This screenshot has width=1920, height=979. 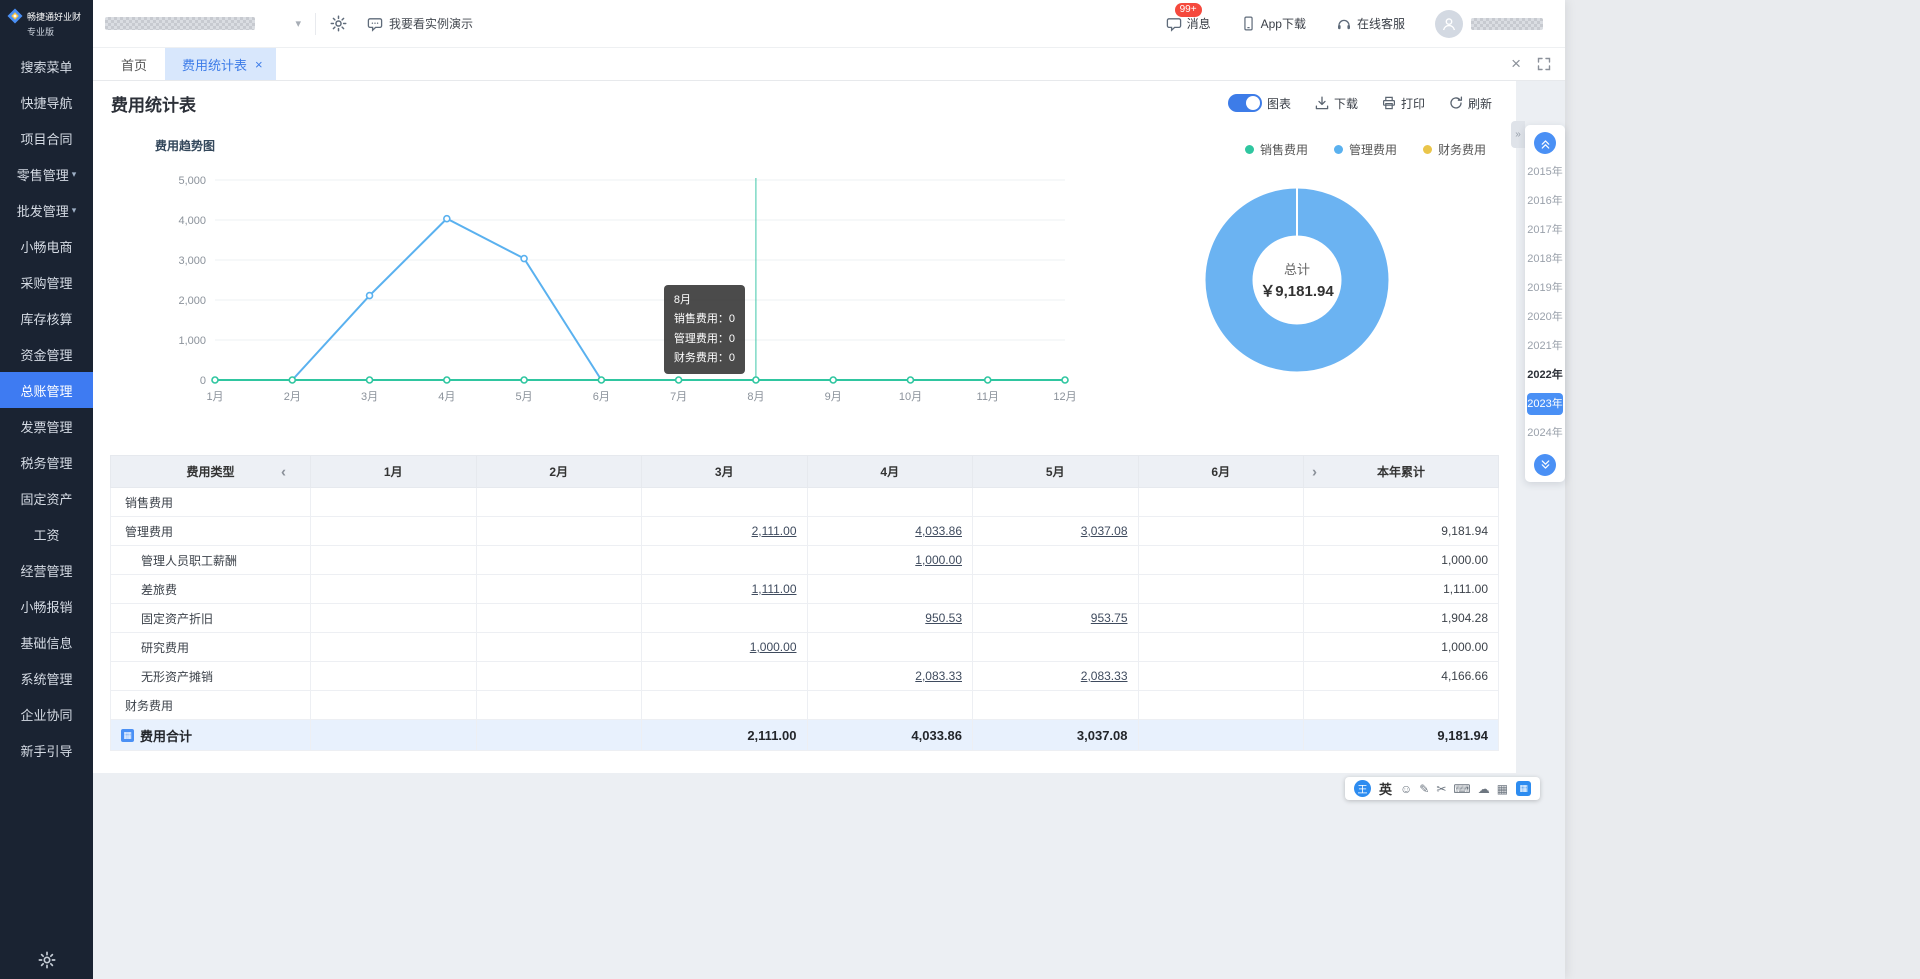 I want to click on year-total-cell: 1,904.28, so click(x=1401, y=618).